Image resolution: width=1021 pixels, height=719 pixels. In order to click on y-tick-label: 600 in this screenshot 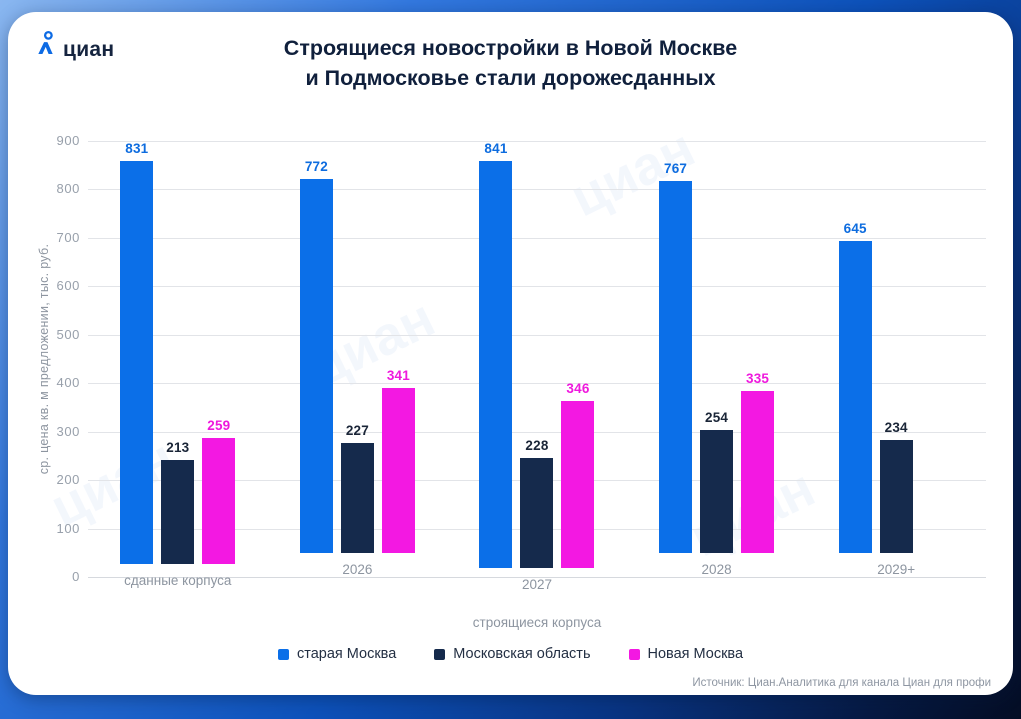, I will do `click(68, 286)`.